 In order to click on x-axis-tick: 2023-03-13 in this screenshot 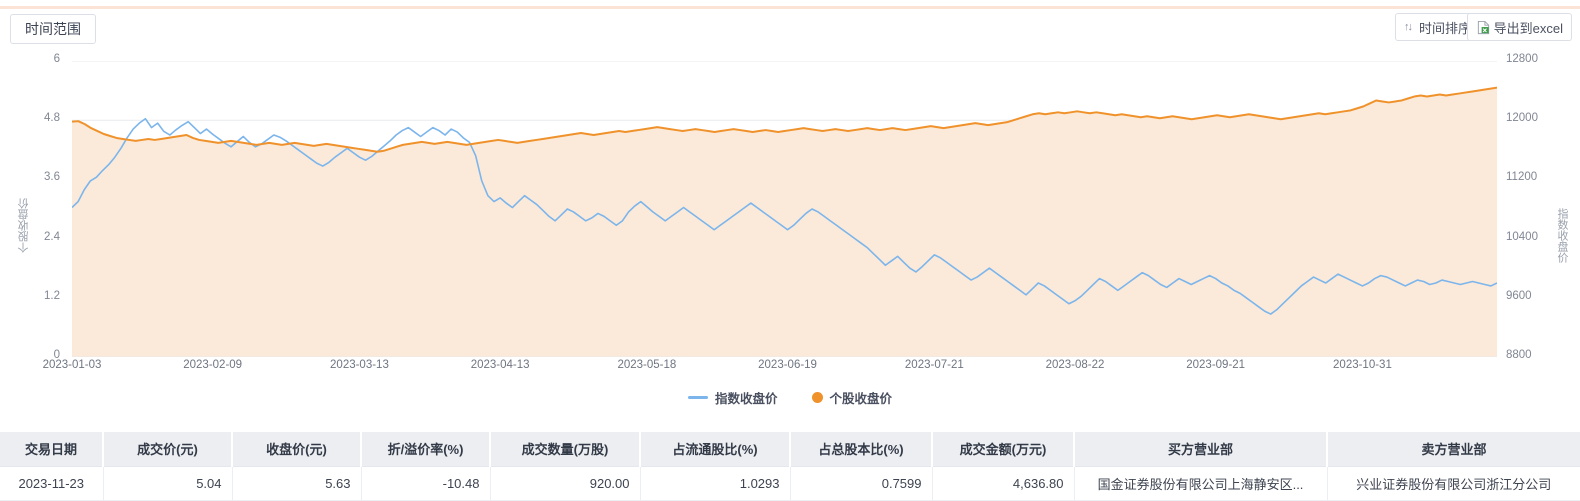, I will do `click(359, 365)`.